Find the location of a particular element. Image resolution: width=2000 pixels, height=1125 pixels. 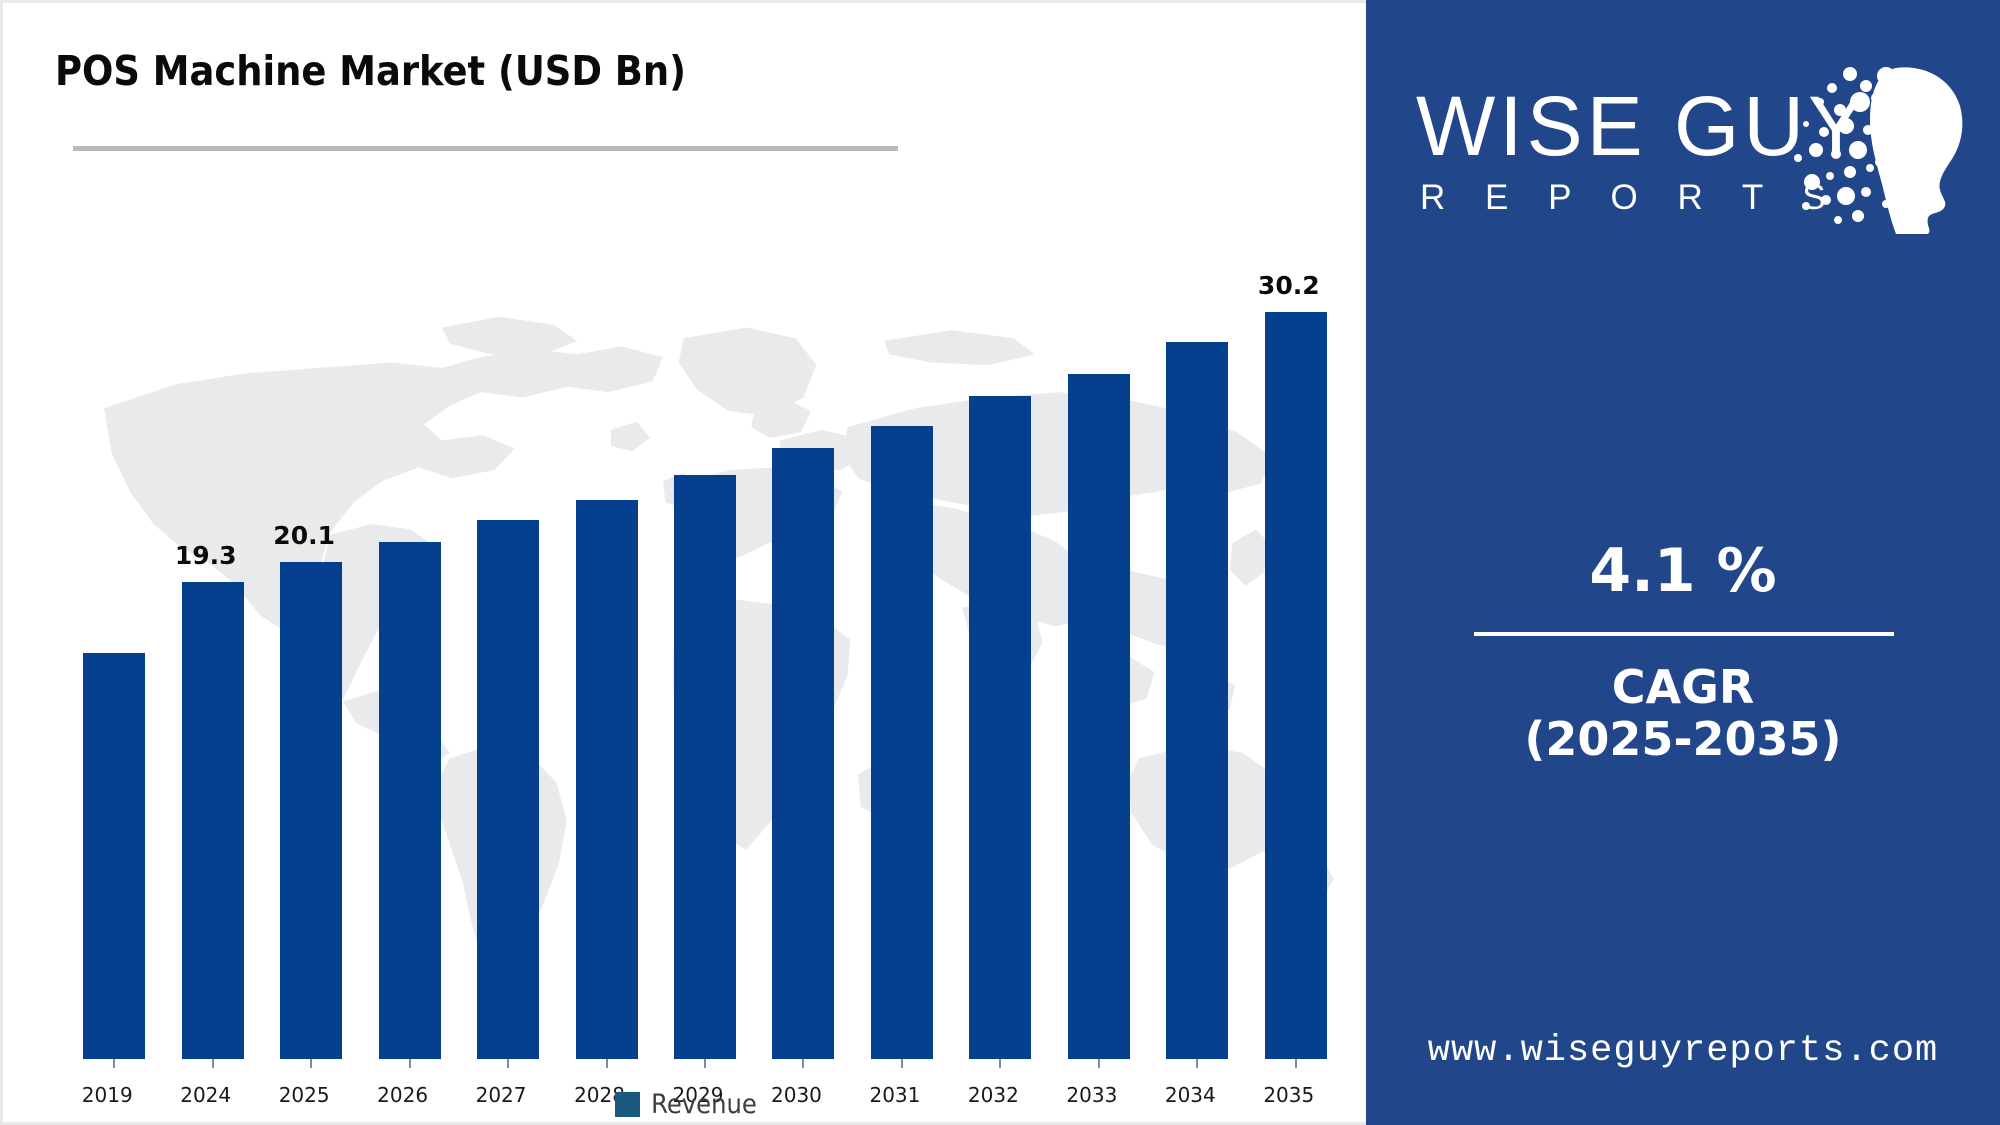

legend-label-revenue: Revenue is located at coordinates (704, 1104).